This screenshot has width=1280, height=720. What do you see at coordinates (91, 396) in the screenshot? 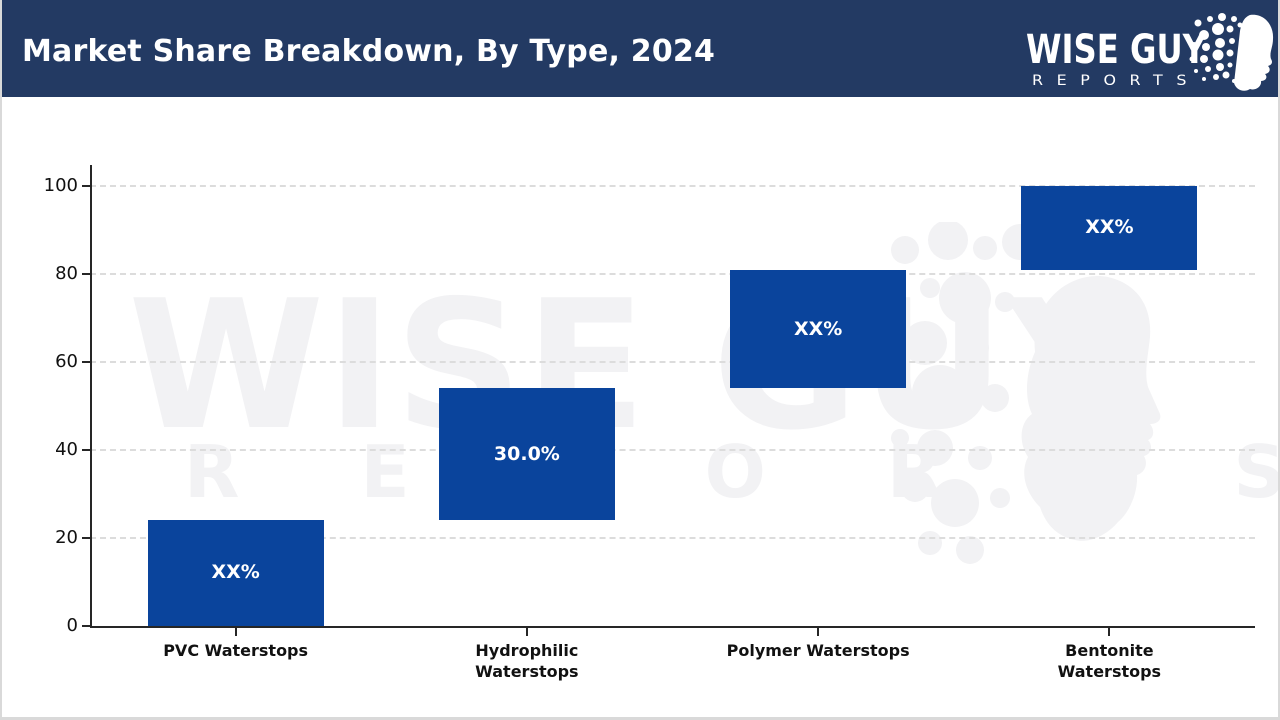
I see `y-axis-line` at bounding box center [91, 396].